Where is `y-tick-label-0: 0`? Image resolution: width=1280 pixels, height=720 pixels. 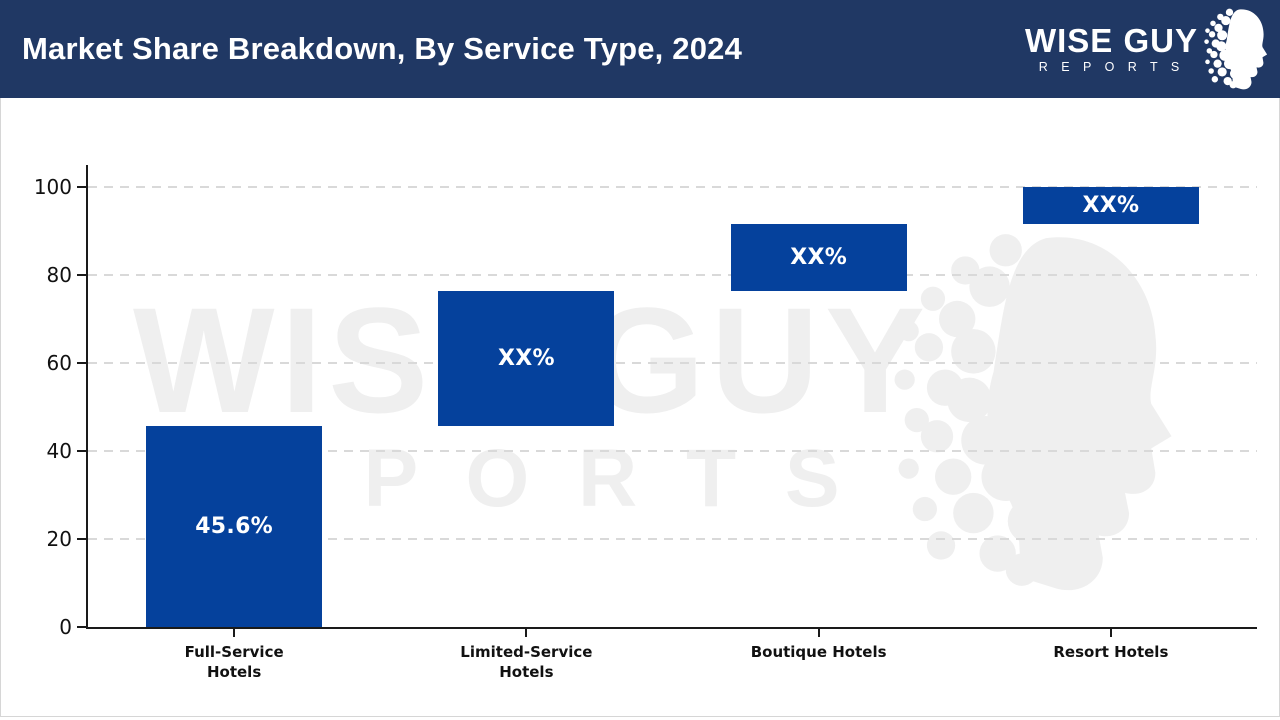 y-tick-label-0: 0 is located at coordinates (65, 627).